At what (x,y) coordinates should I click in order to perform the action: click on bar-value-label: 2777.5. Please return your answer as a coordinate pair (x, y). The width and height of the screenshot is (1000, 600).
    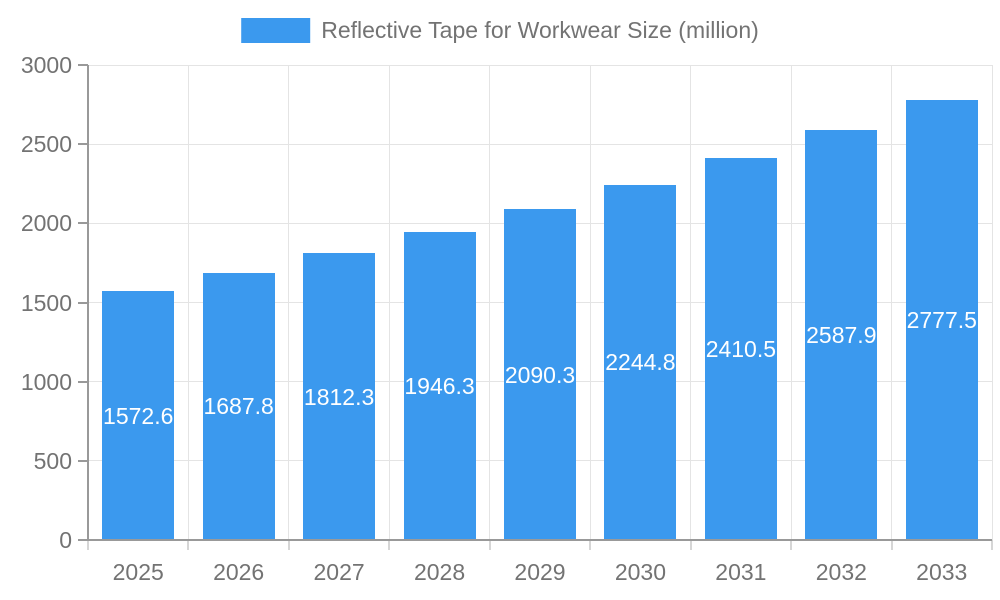
    Looking at the image, I should click on (941, 320).